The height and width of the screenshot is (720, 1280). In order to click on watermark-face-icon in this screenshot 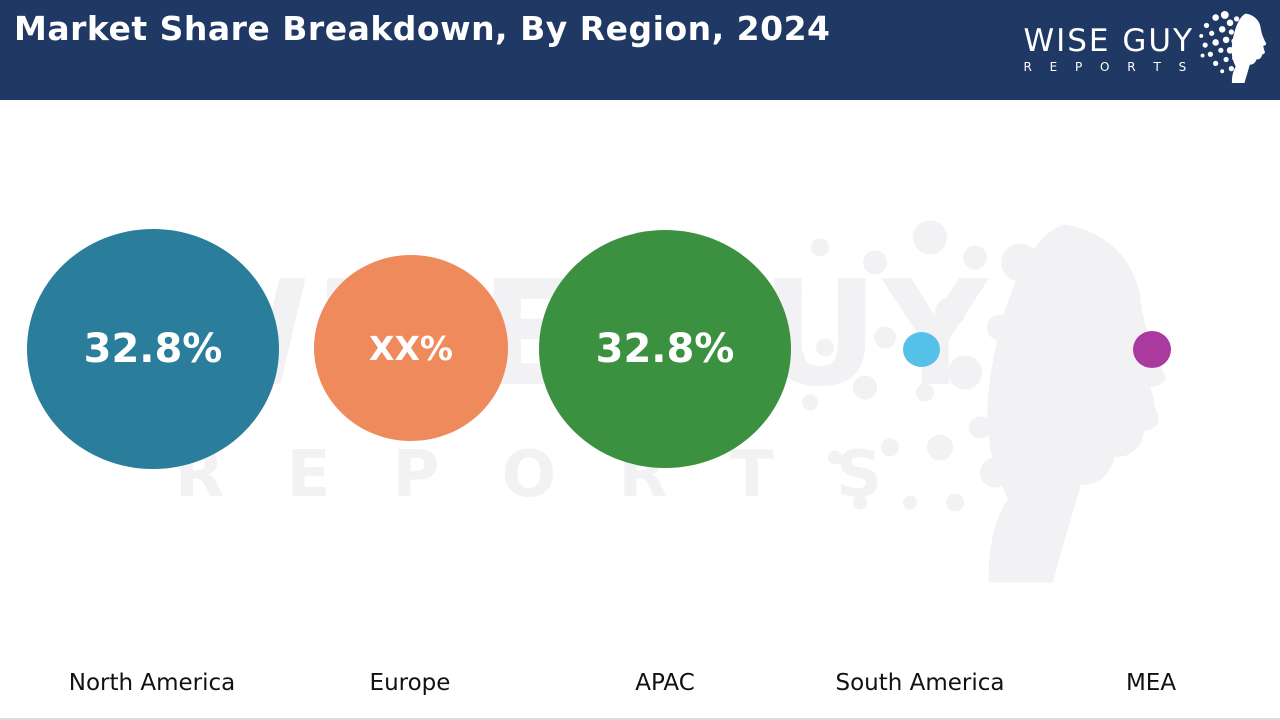, I will do `click(977, 401)`.